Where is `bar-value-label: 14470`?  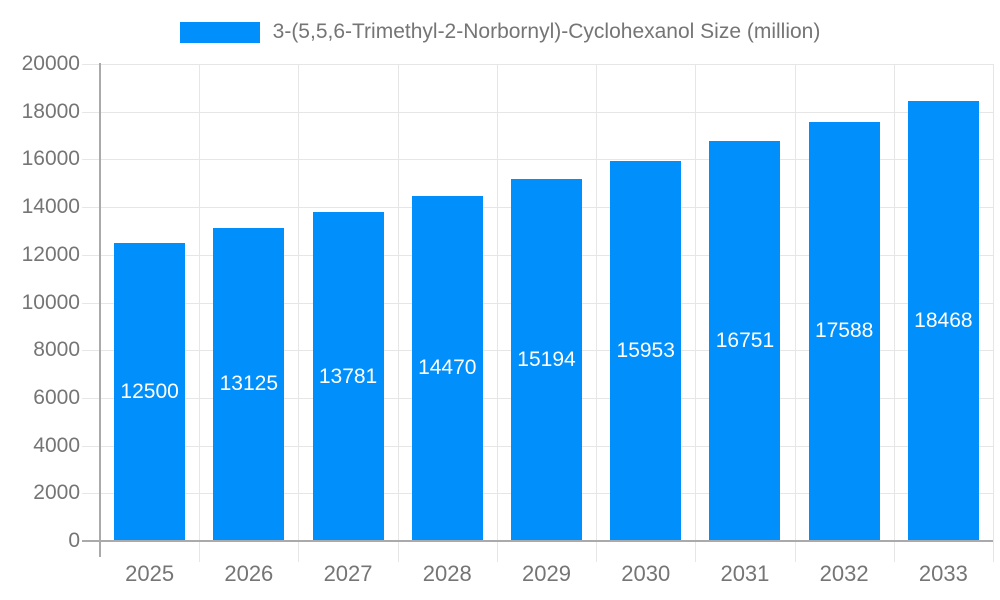 bar-value-label: 14470 is located at coordinates (447, 368).